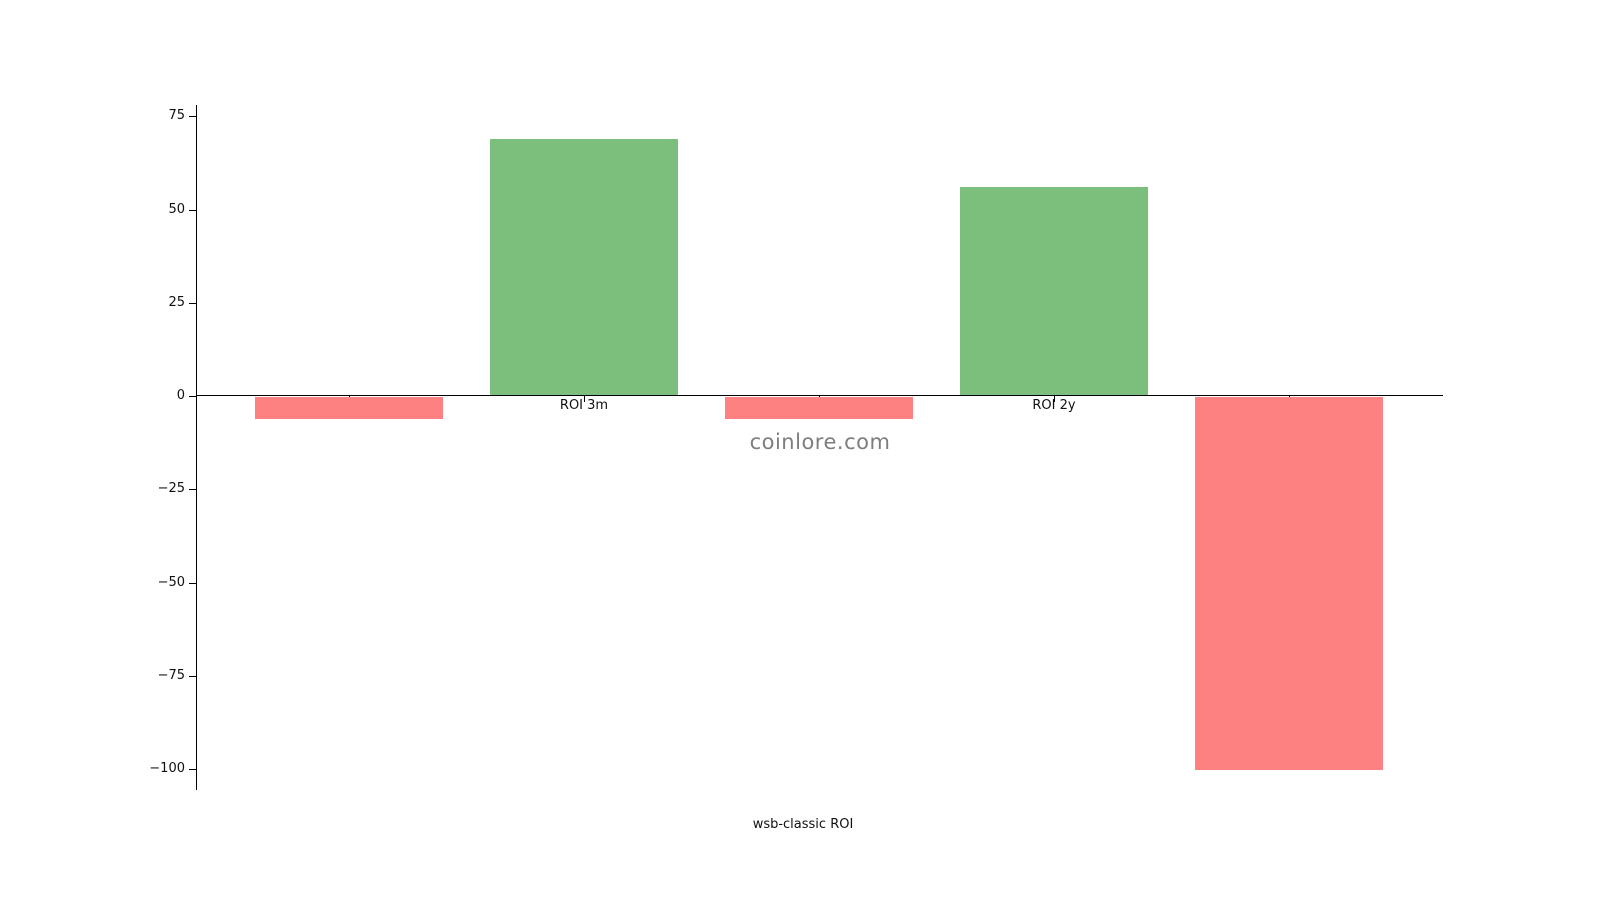 The image size is (1600, 900). Describe the element at coordinates (171, 582) in the screenshot. I see `y-axis-tick-label: −50` at that location.